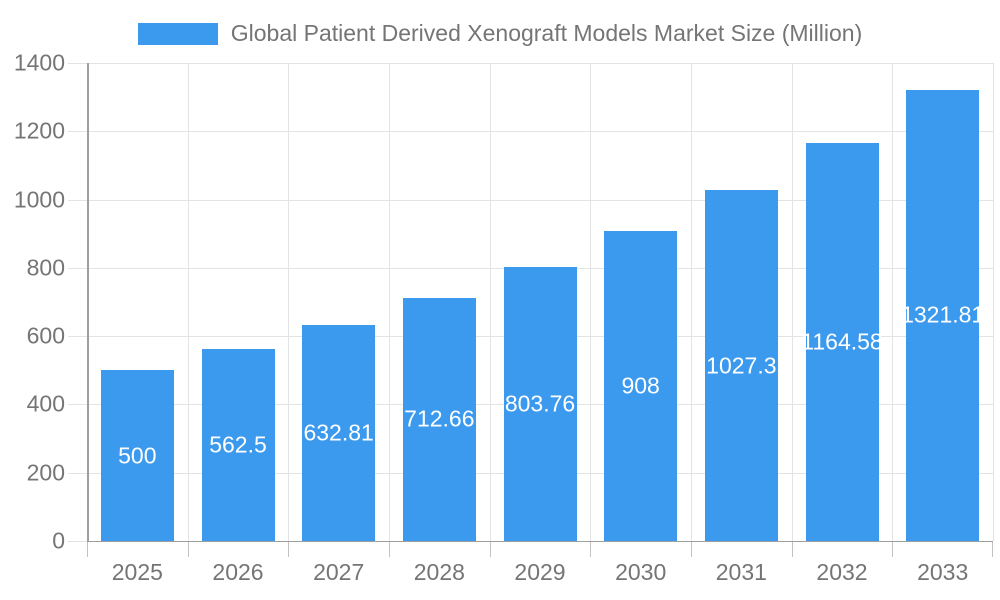 This screenshot has height=600, width=1000. What do you see at coordinates (58, 540) in the screenshot?
I see `y-axis-label: 0` at bounding box center [58, 540].